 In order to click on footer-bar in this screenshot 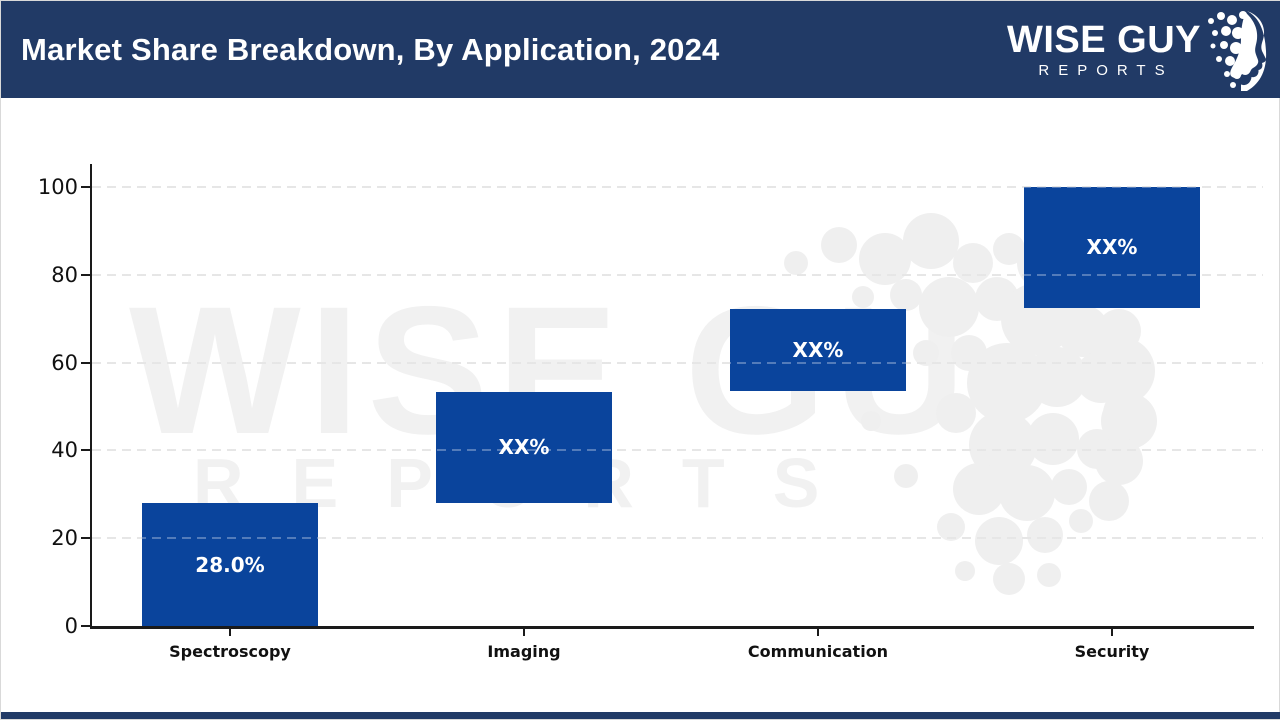, I will do `click(640, 715)`.